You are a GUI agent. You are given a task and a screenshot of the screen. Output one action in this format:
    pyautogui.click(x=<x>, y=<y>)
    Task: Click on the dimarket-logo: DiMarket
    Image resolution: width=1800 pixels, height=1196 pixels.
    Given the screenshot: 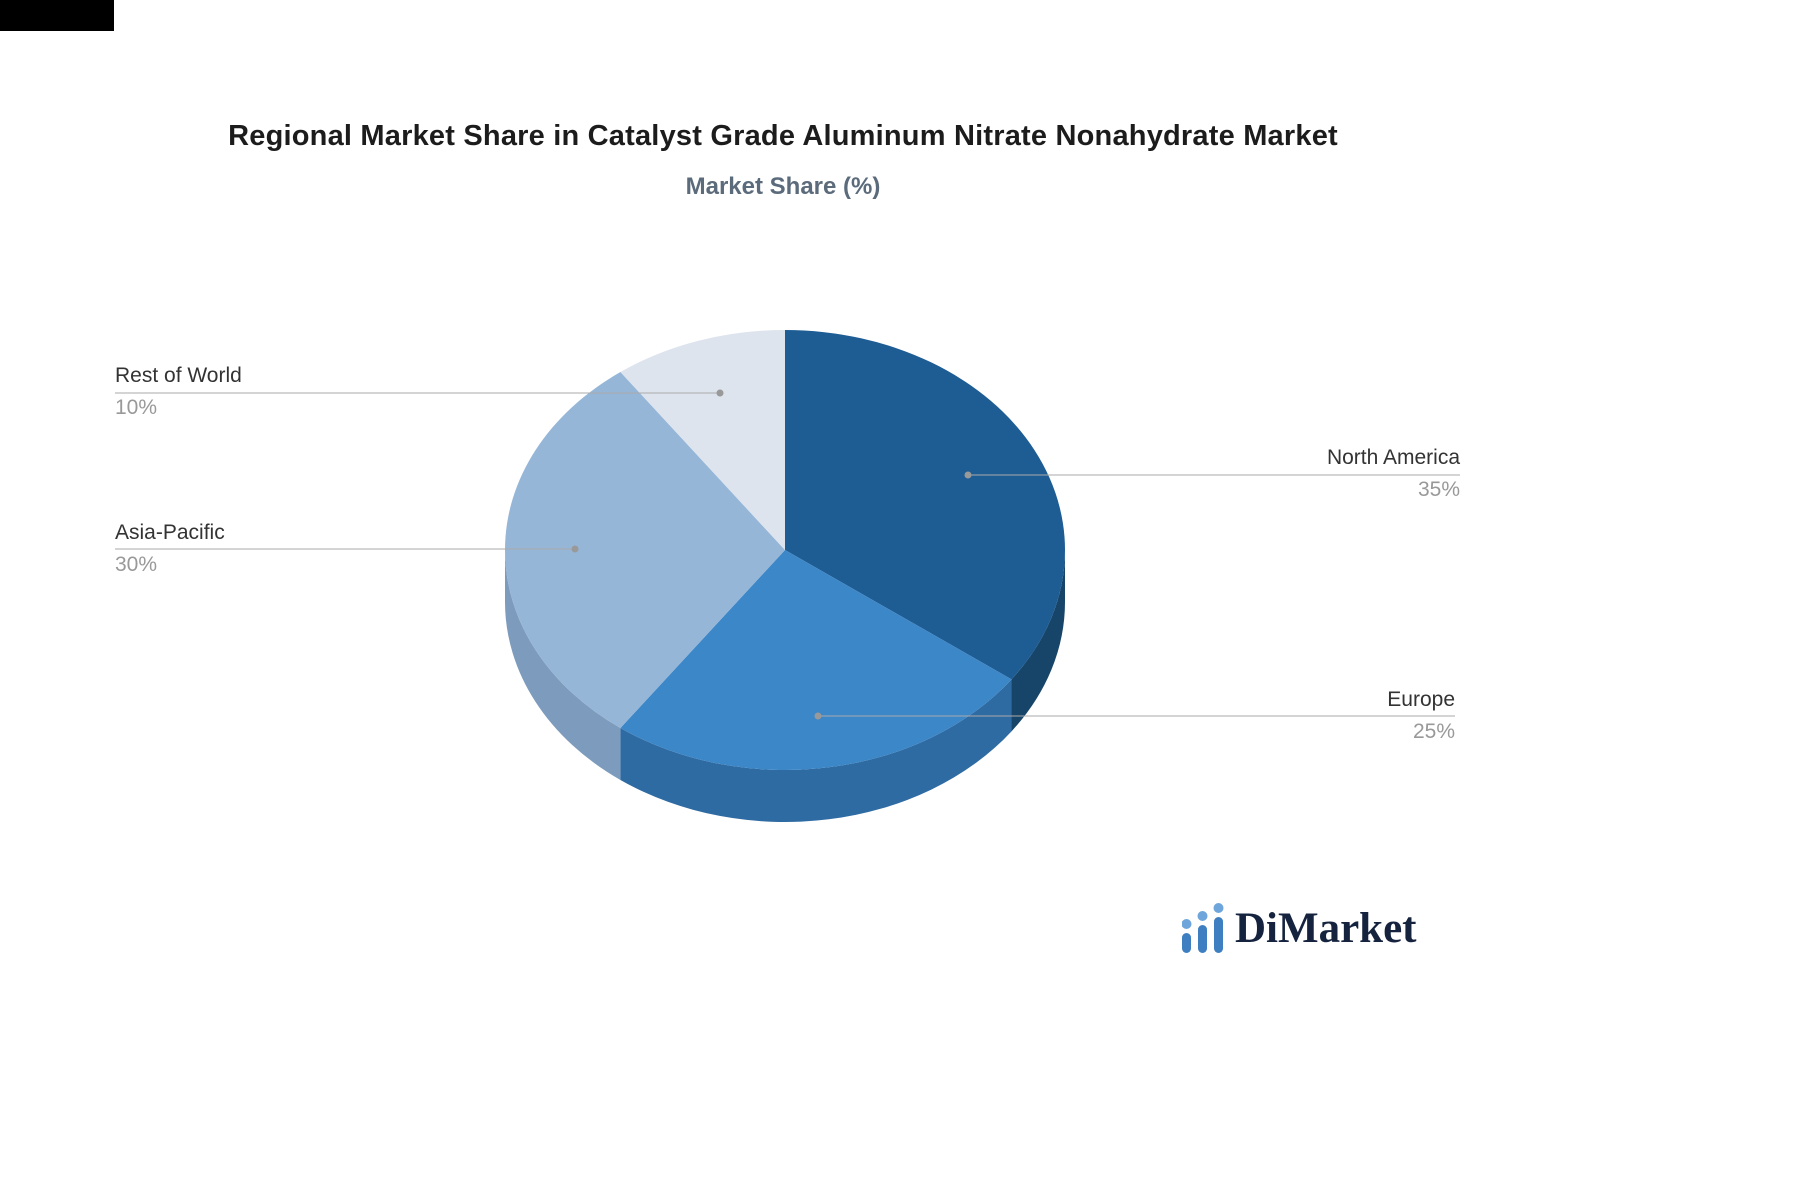 What is the action you would take?
    pyautogui.click(x=1299, y=928)
    